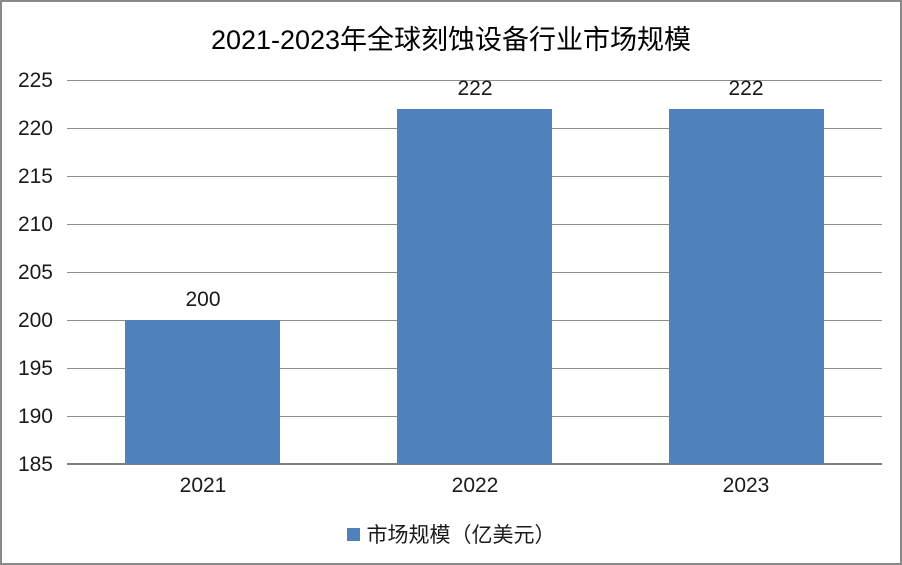  What do you see at coordinates (474, 464) in the screenshot?
I see `x-axis-line` at bounding box center [474, 464].